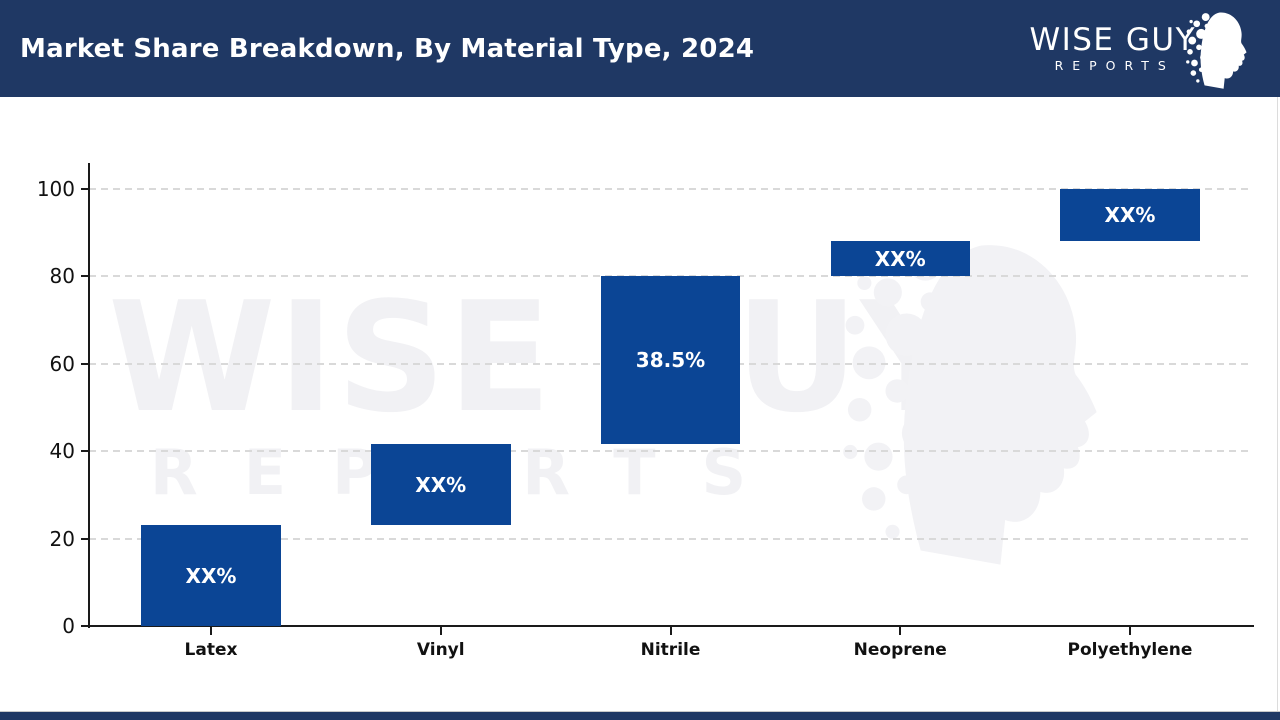  Describe the element at coordinates (1112, 39) in the screenshot. I see `brand-name: WISE GUY` at that location.